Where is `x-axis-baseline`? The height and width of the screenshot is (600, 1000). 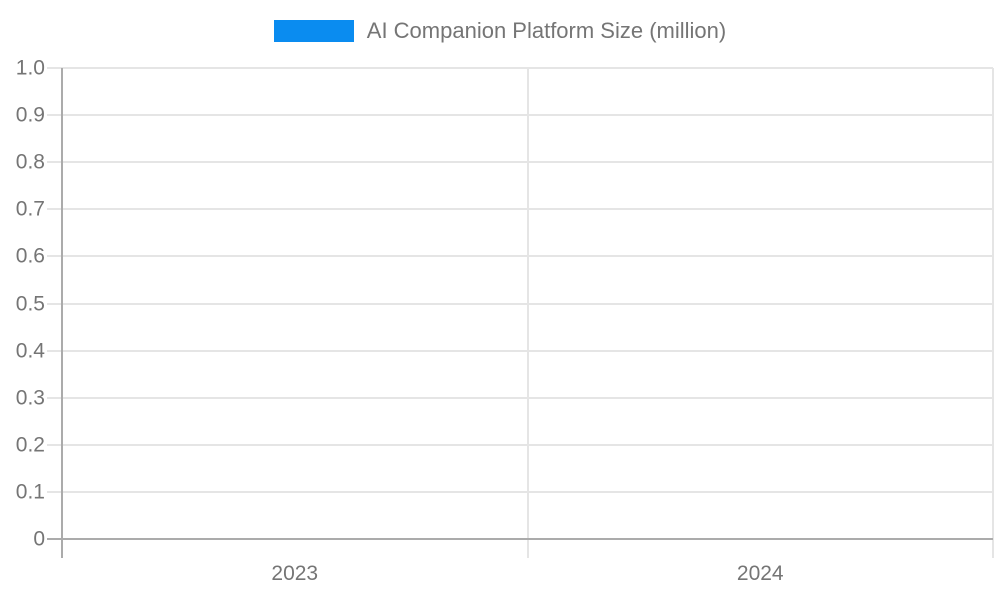 x-axis-baseline is located at coordinates (520, 539).